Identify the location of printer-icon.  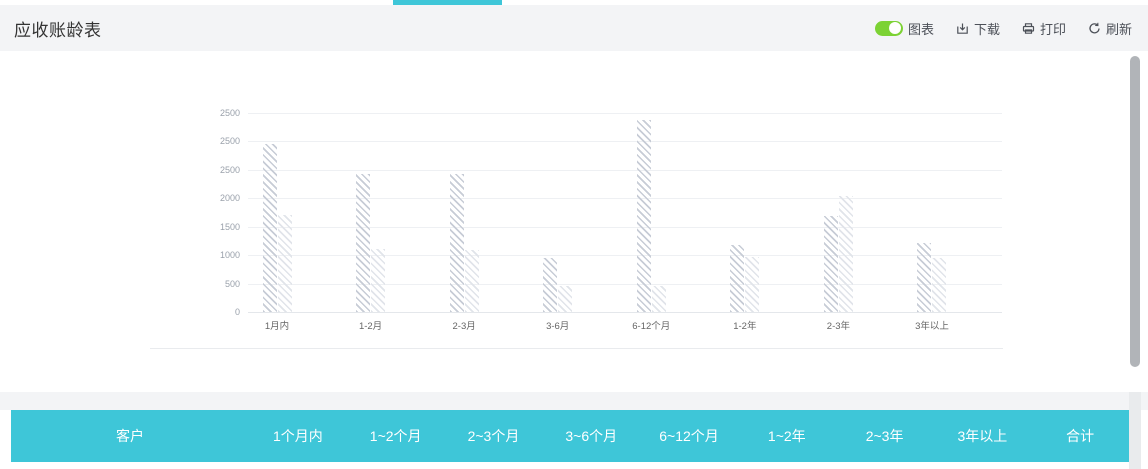
(1028, 28).